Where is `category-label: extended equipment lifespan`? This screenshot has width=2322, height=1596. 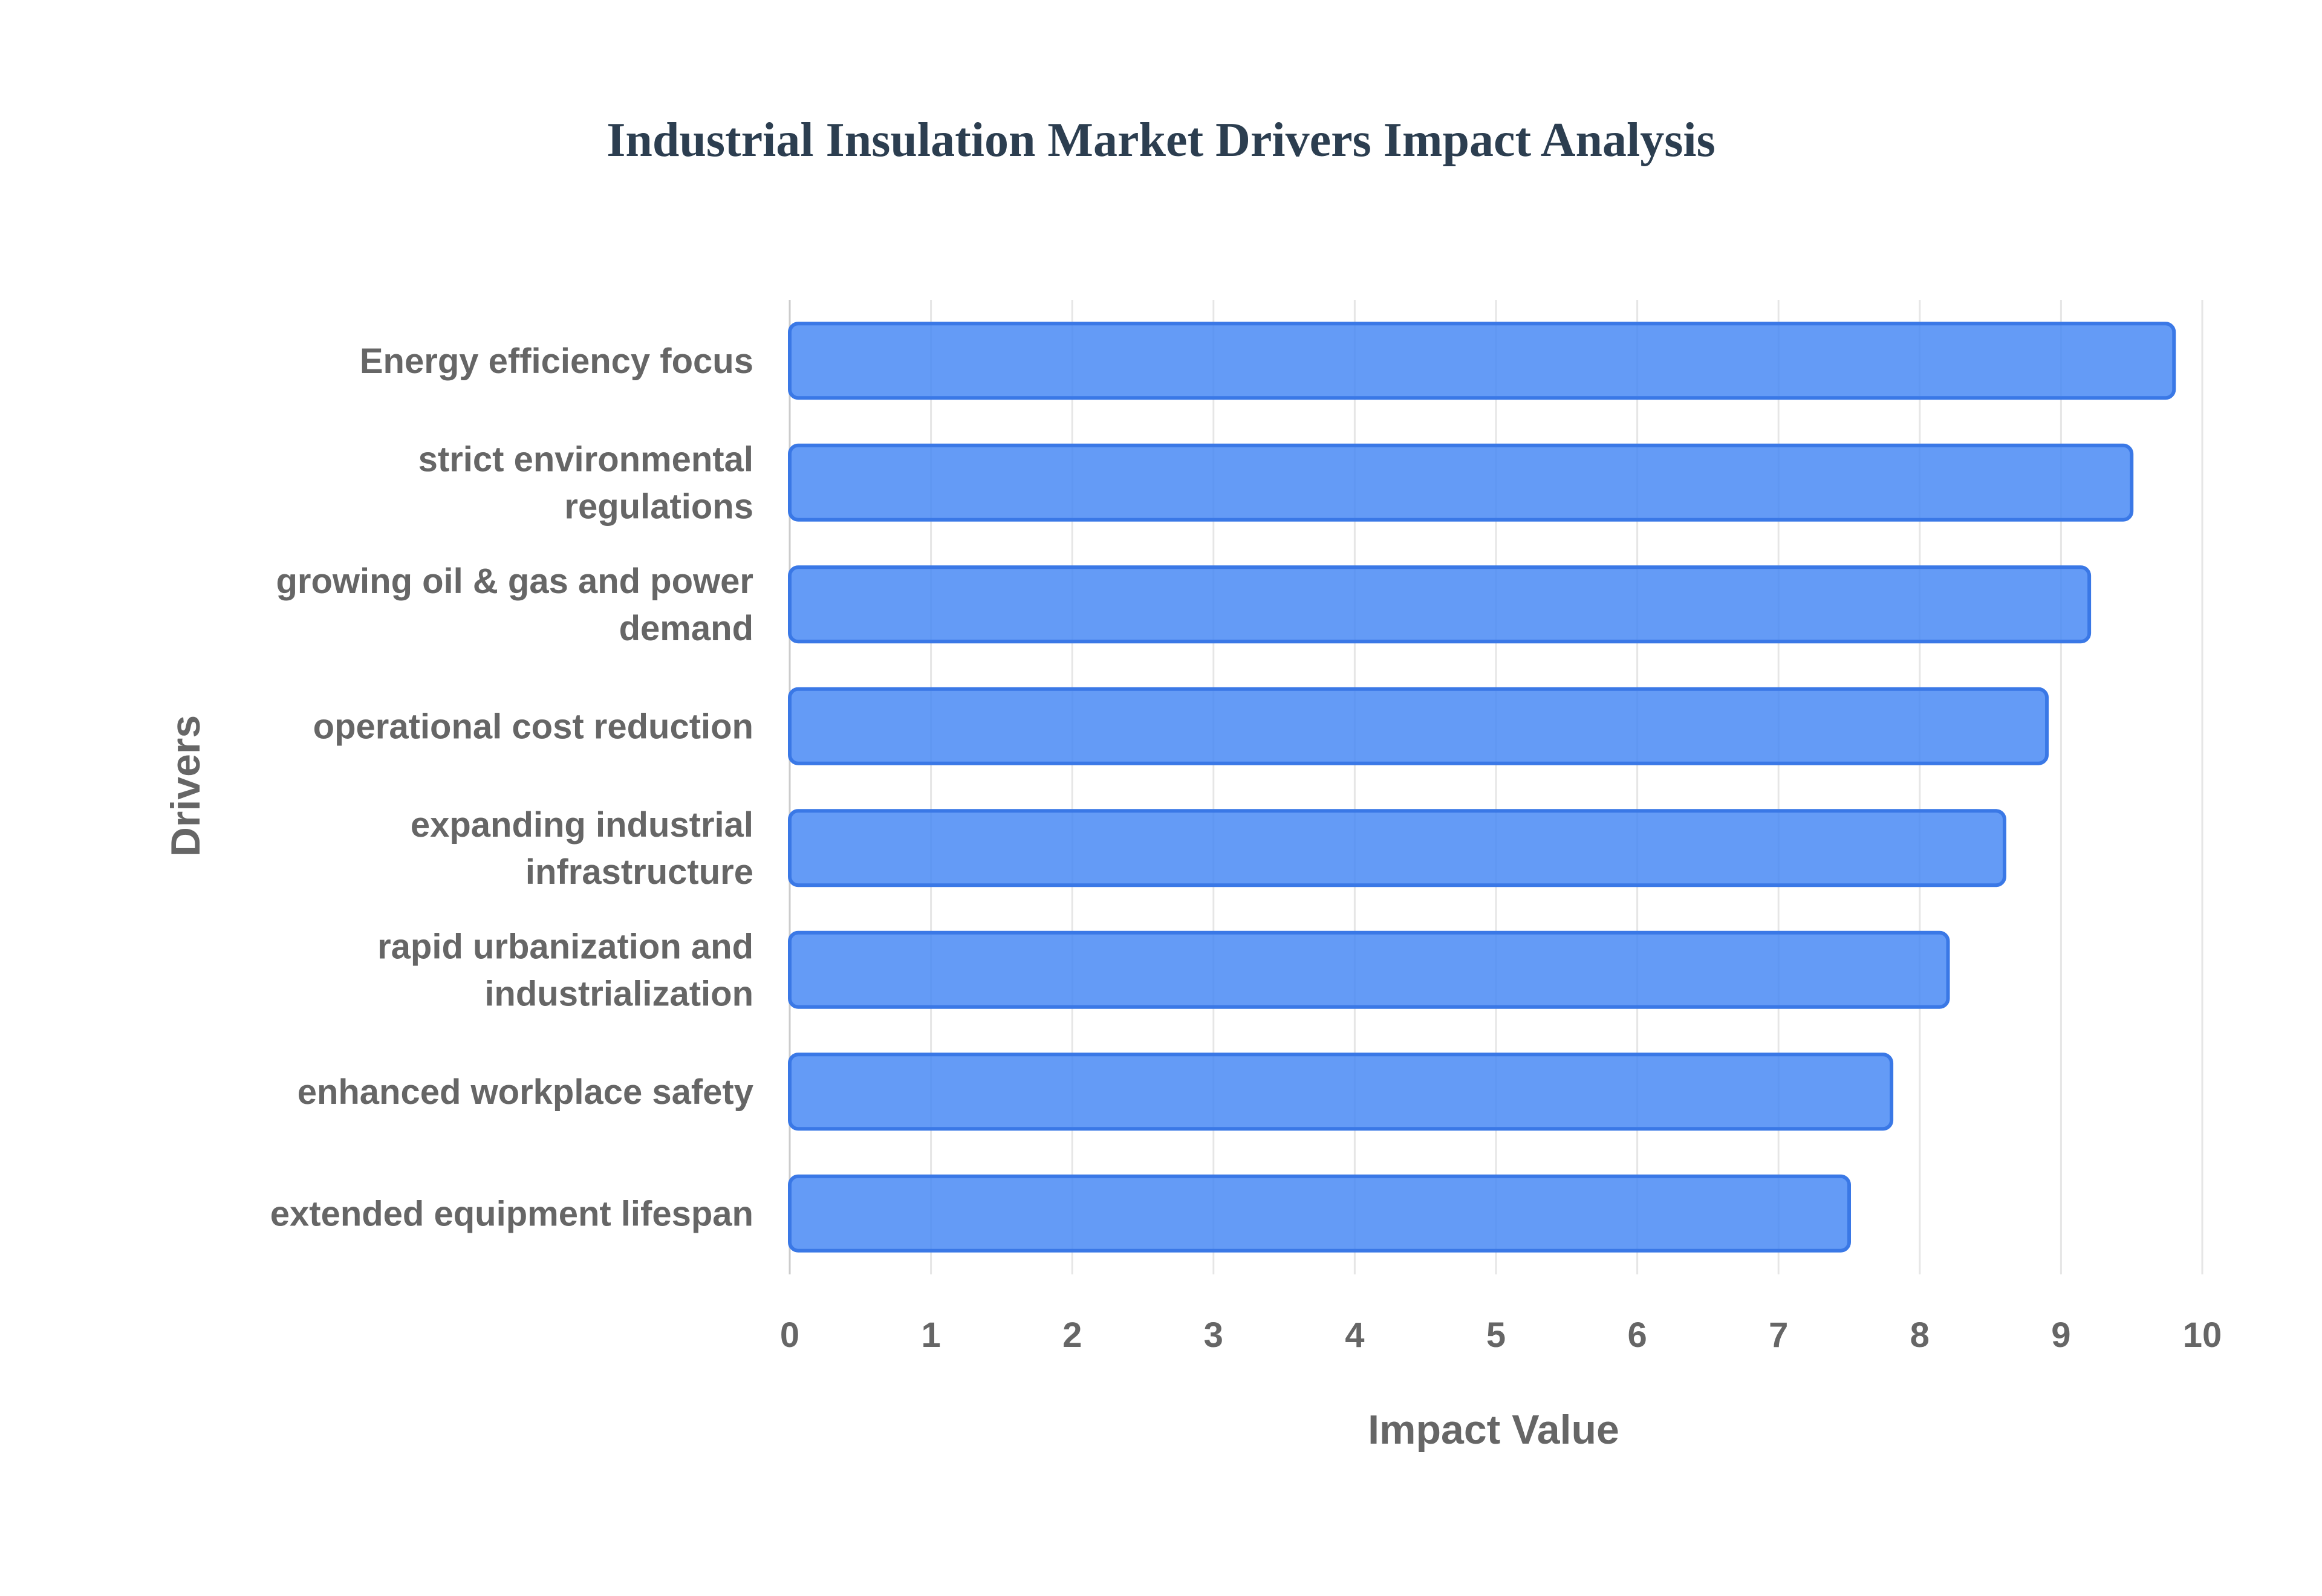 category-label: extended equipment lifespan is located at coordinates (511, 1213).